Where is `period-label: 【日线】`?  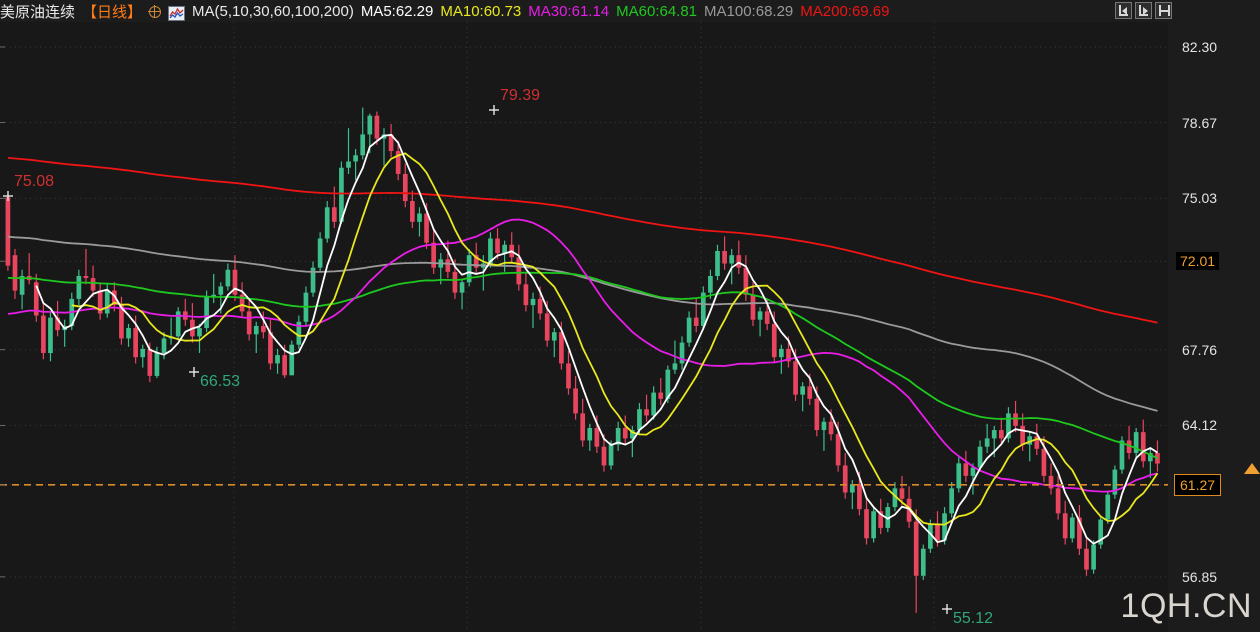
period-label: 【日线】 is located at coordinates (112, 12).